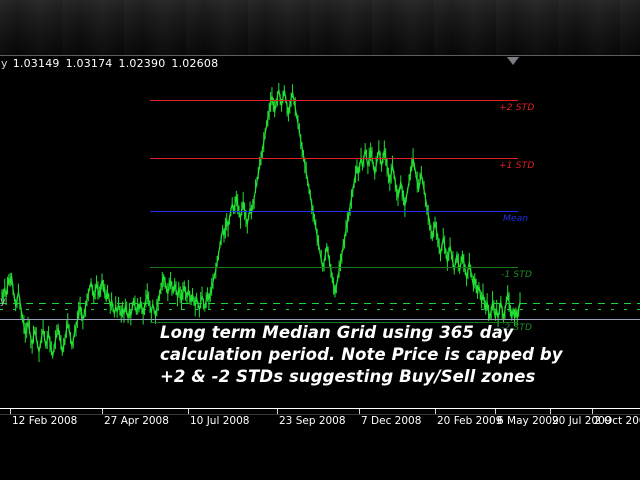 The height and width of the screenshot is (480, 640). What do you see at coordinates (320, 414) in the screenshot?
I see `axis-baseline-shadow` at bounding box center [320, 414].